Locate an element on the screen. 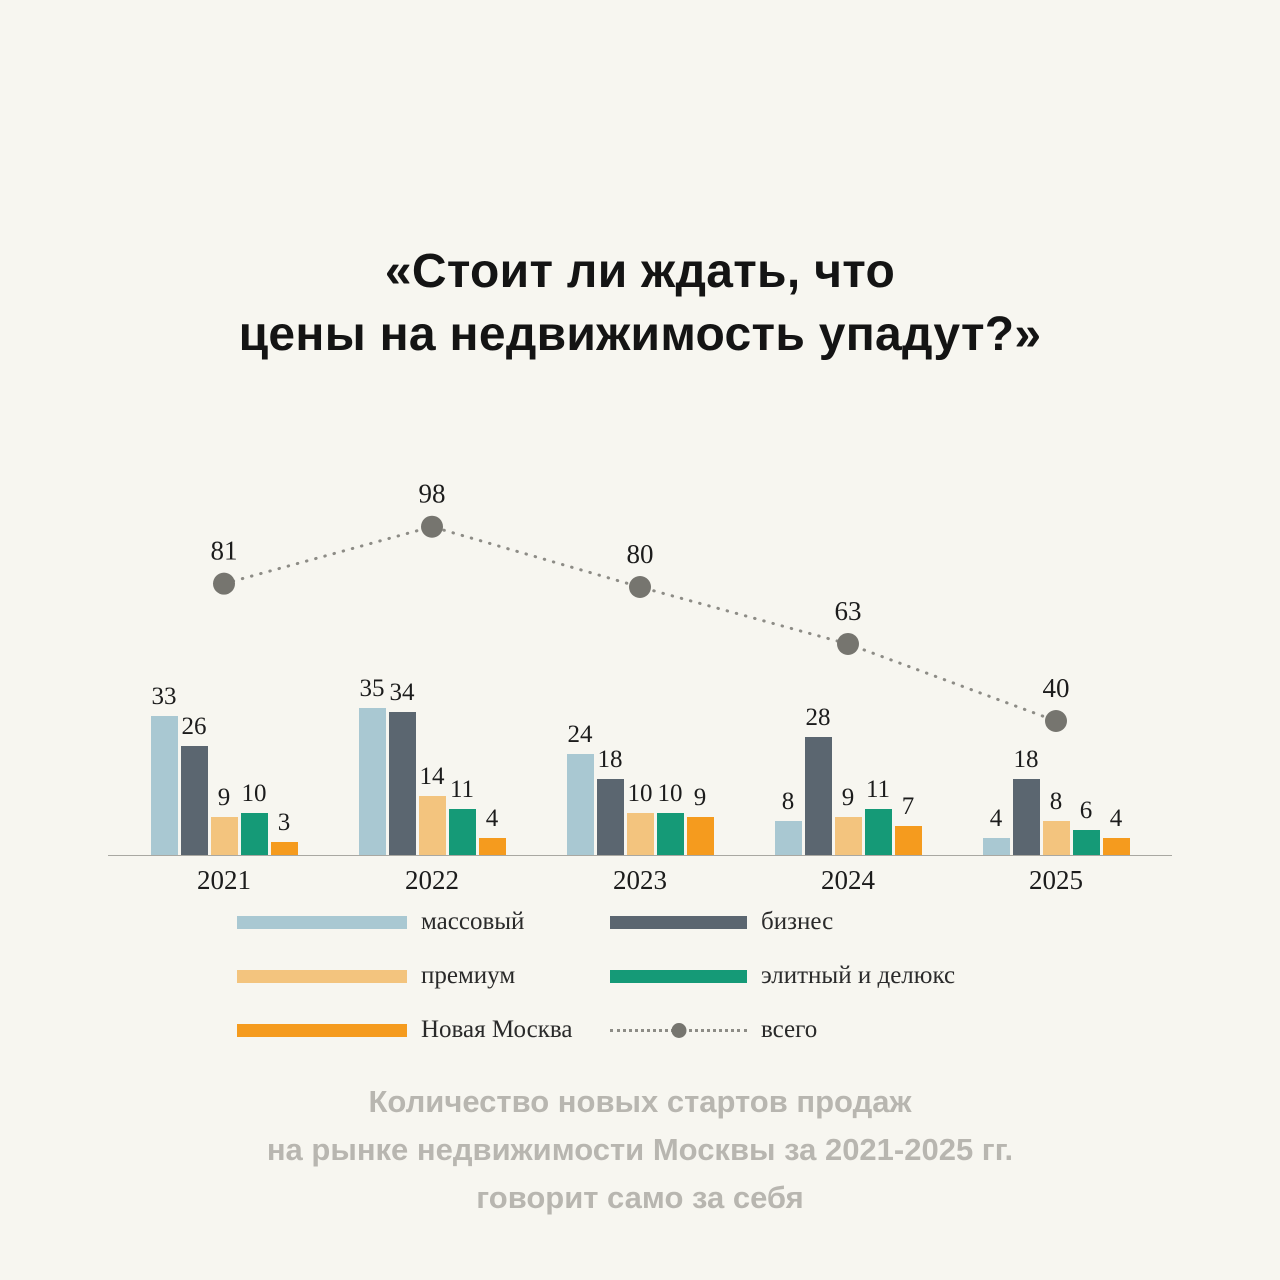  bar-column: 34 is located at coordinates (402, 767).